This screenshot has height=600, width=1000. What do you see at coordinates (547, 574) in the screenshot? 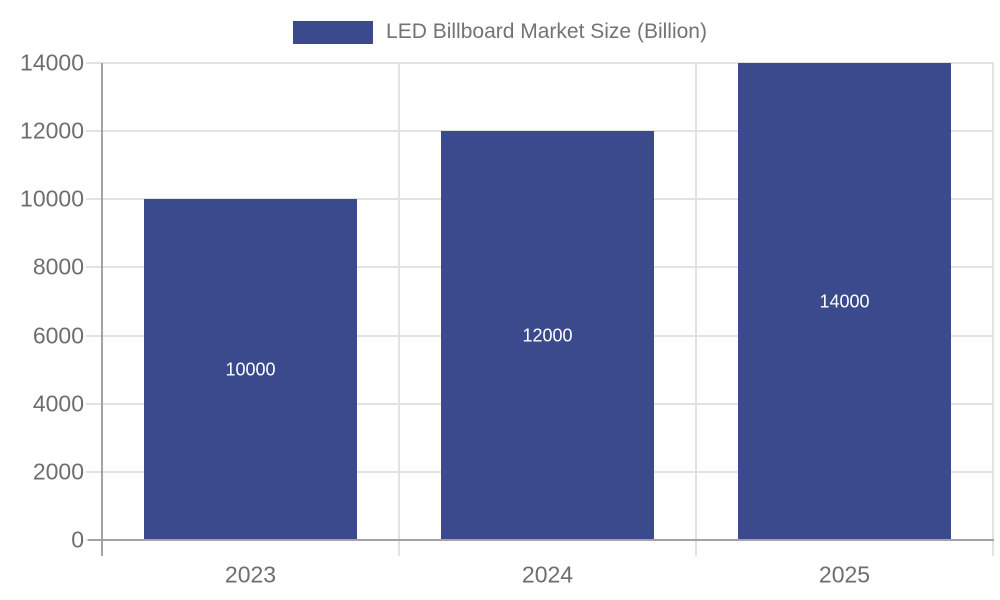
I see `x-tick-label: 2024` at bounding box center [547, 574].